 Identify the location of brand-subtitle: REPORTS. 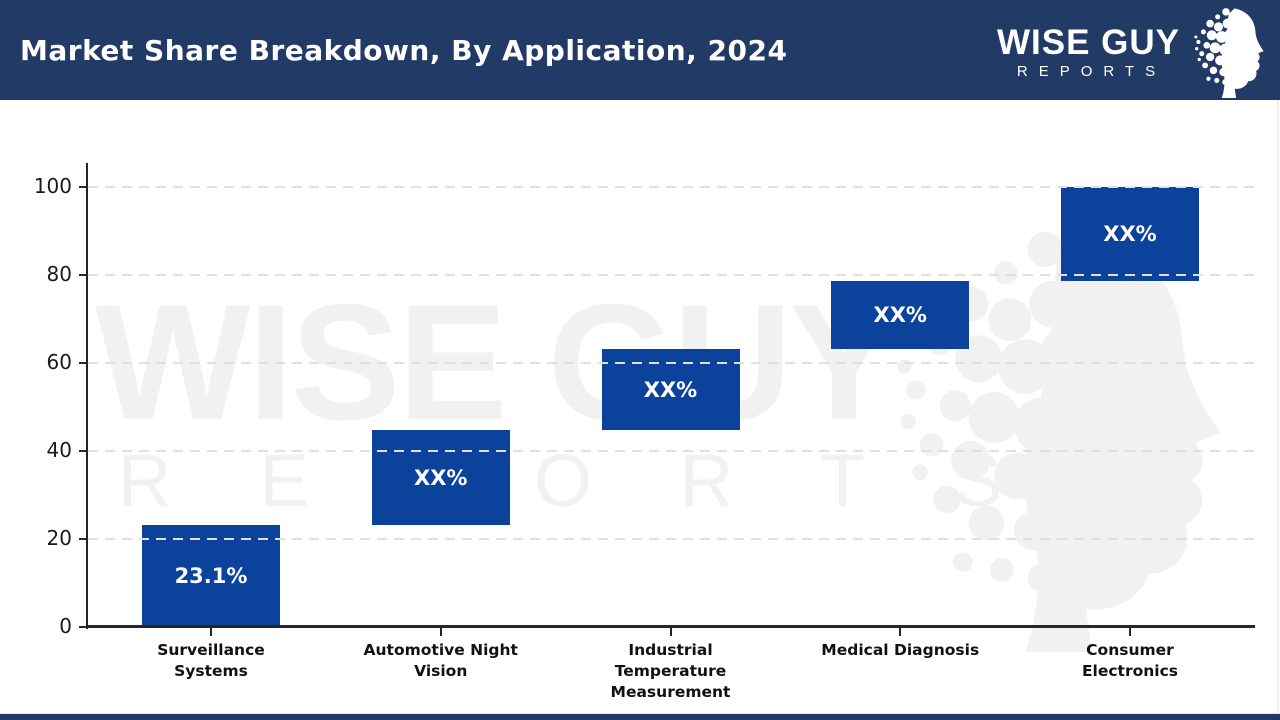
(1091, 71).